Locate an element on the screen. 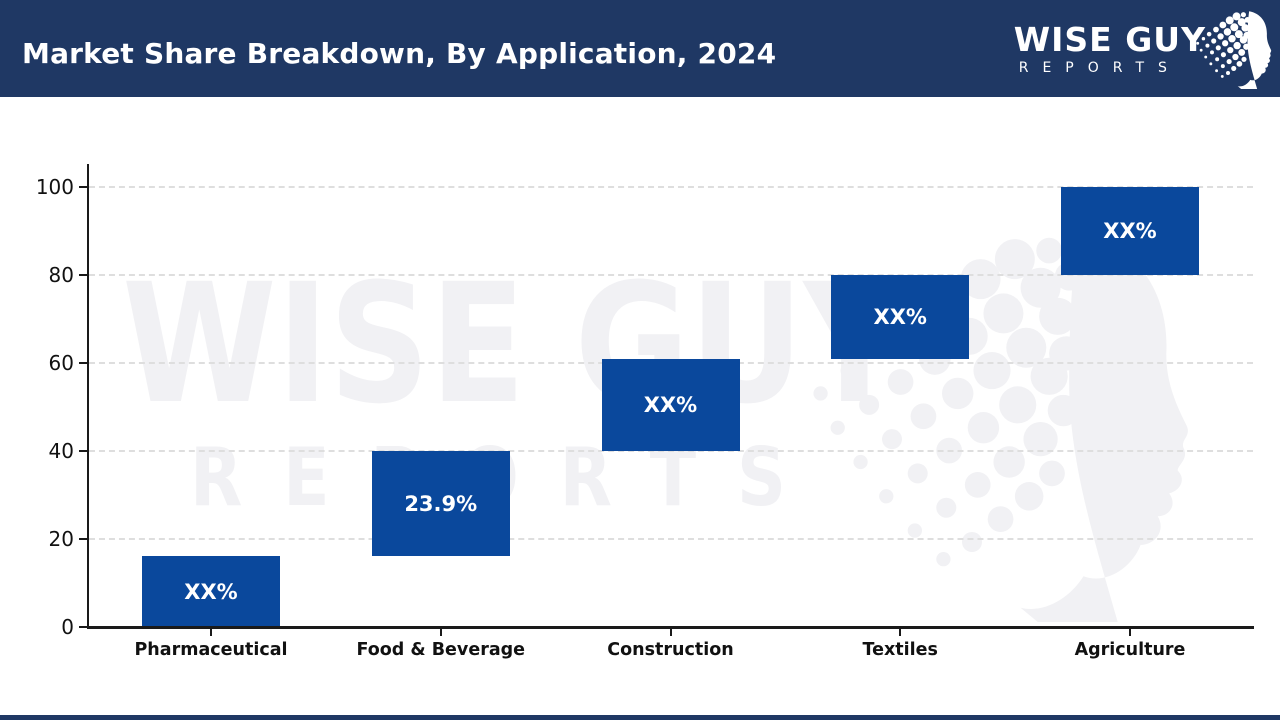 The width and height of the screenshot is (1280, 720). x-axis-category-label: Agriculture is located at coordinates (1130, 650).